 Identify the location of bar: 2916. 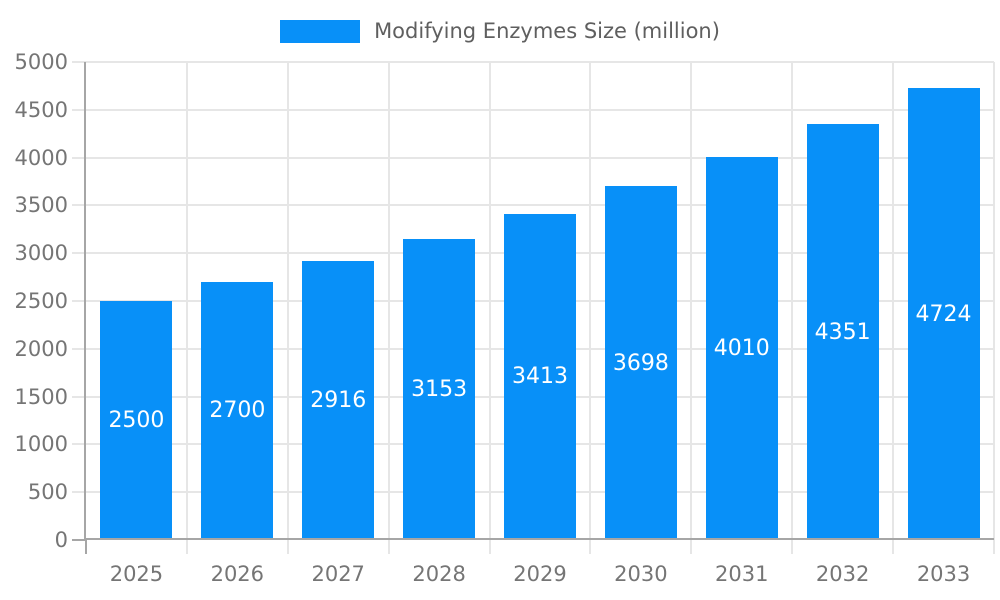
(338, 400).